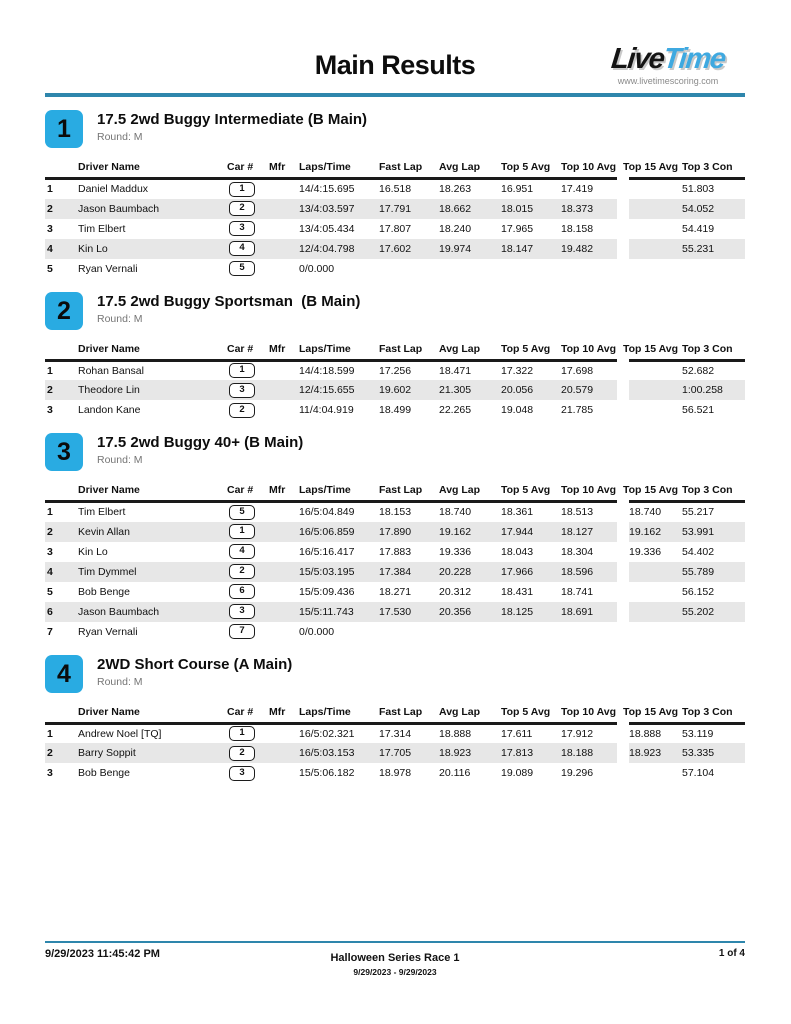 This screenshot has height=1024, width=791. I want to click on driver-name-cell: Andrew Noel [TQ], so click(120, 733).